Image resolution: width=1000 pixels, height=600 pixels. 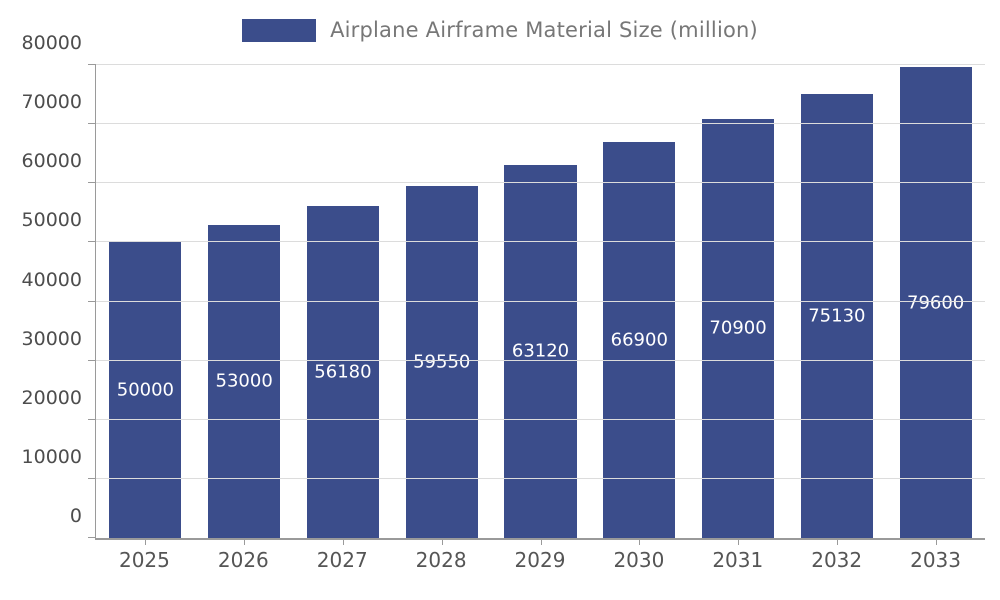 I want to click on bar-value-label: 50000, so click(x=145, y=390).